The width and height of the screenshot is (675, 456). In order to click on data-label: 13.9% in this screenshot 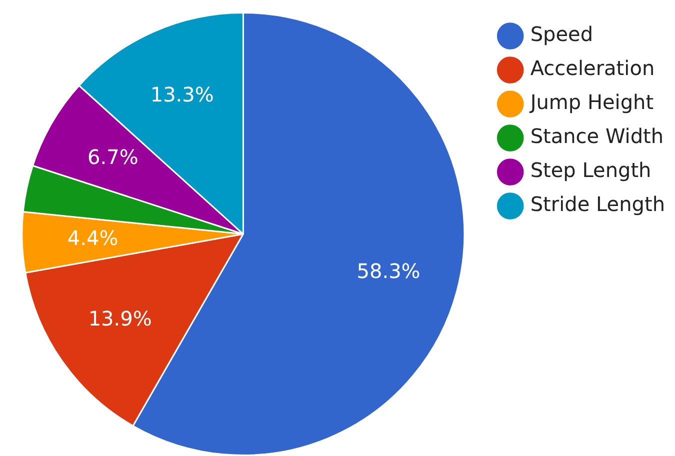, I will do `click(120, 318)`.